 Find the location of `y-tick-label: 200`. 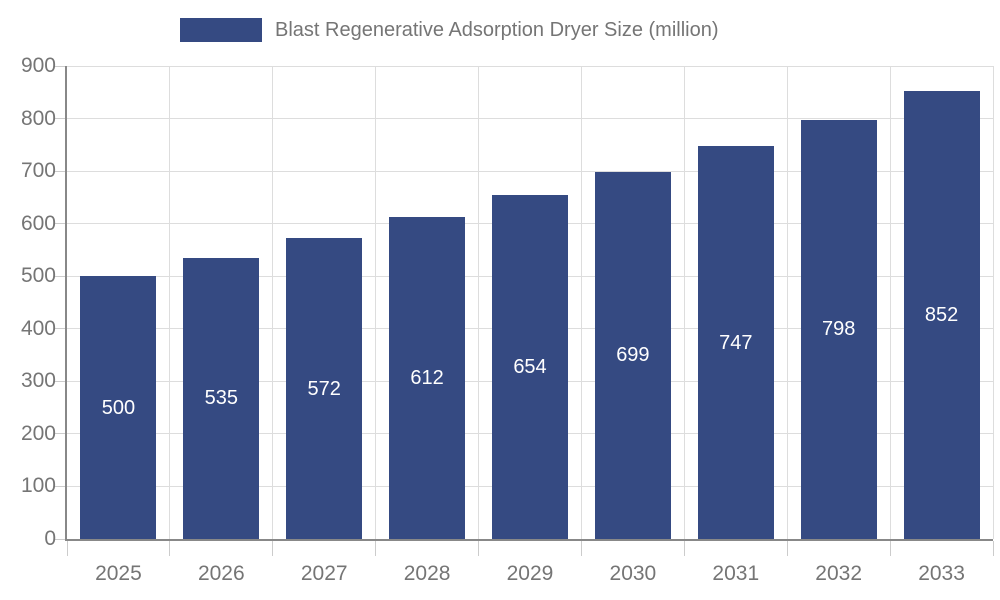

y-tick-label: 200 is located at coordinates (38, 433).